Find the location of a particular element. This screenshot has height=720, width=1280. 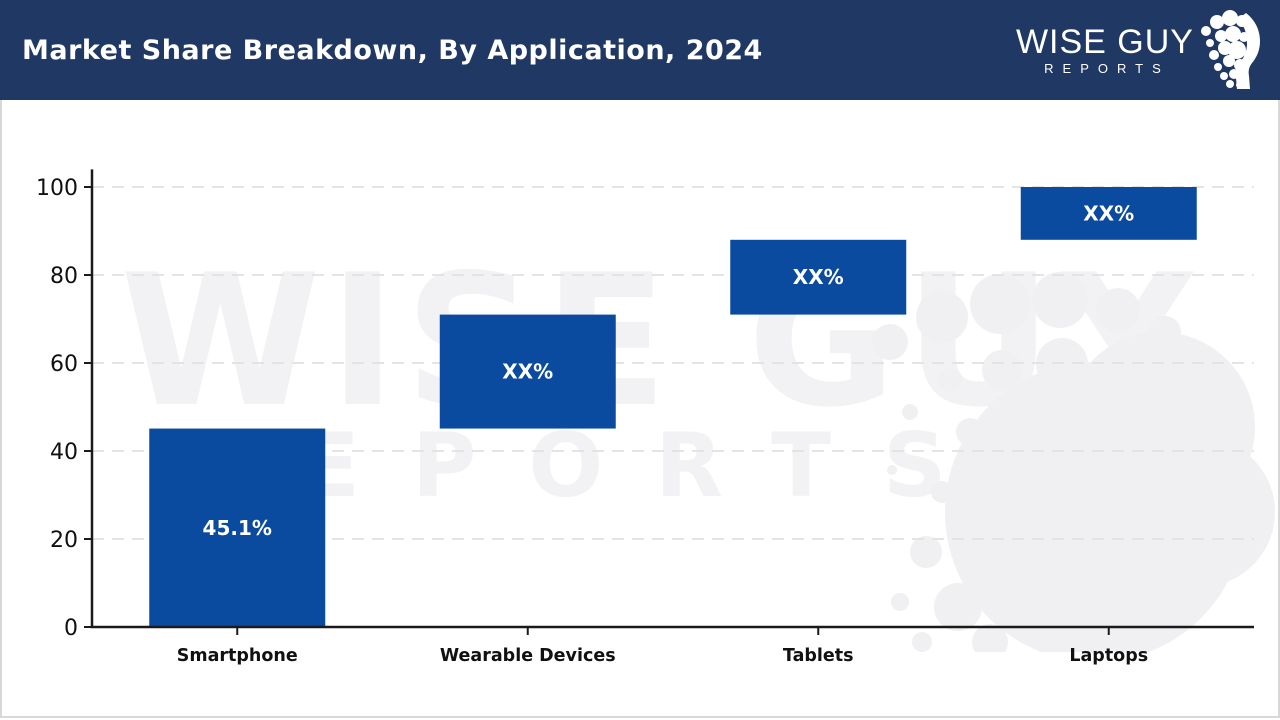

x-category-label: Wearable Devices is located at coordinates (528, 656).